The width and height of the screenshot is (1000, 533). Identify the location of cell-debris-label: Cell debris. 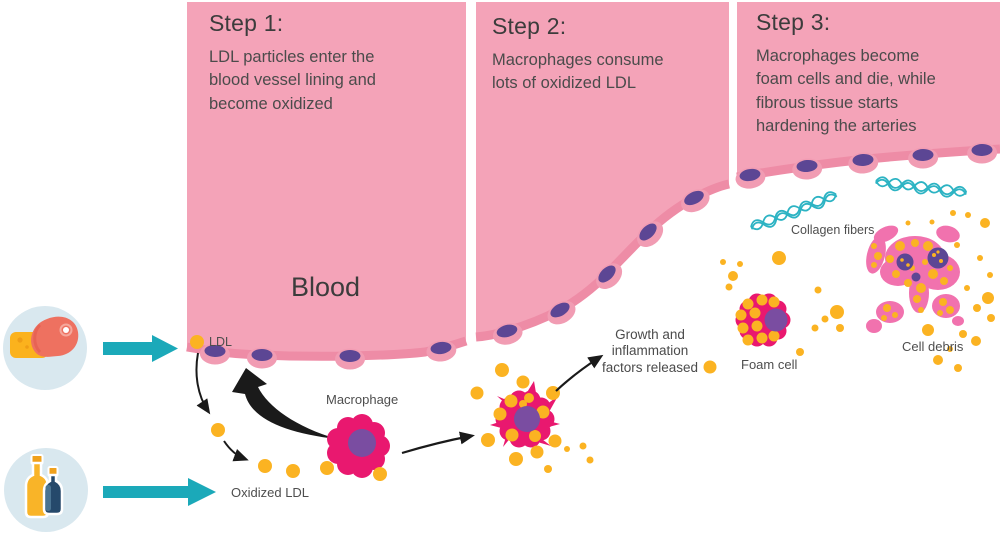
(933, 346).